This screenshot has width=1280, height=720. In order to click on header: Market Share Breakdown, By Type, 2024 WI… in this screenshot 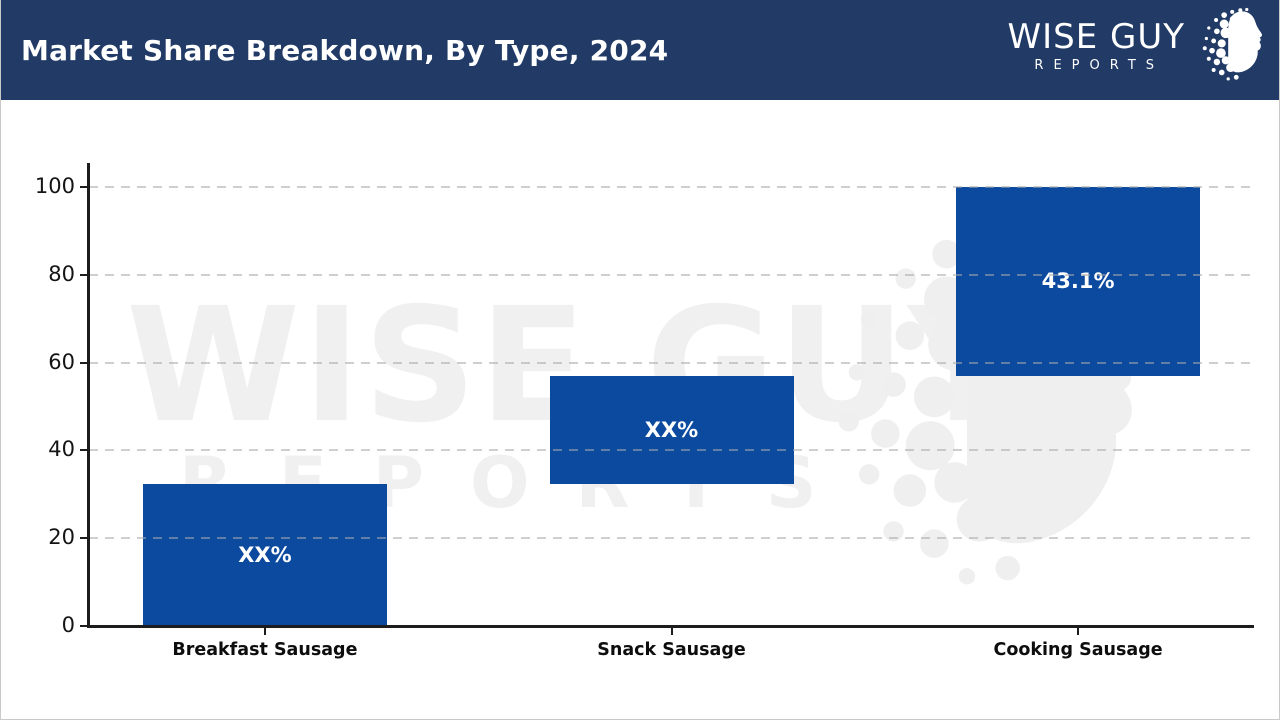, I will do `click(640, 50)`.